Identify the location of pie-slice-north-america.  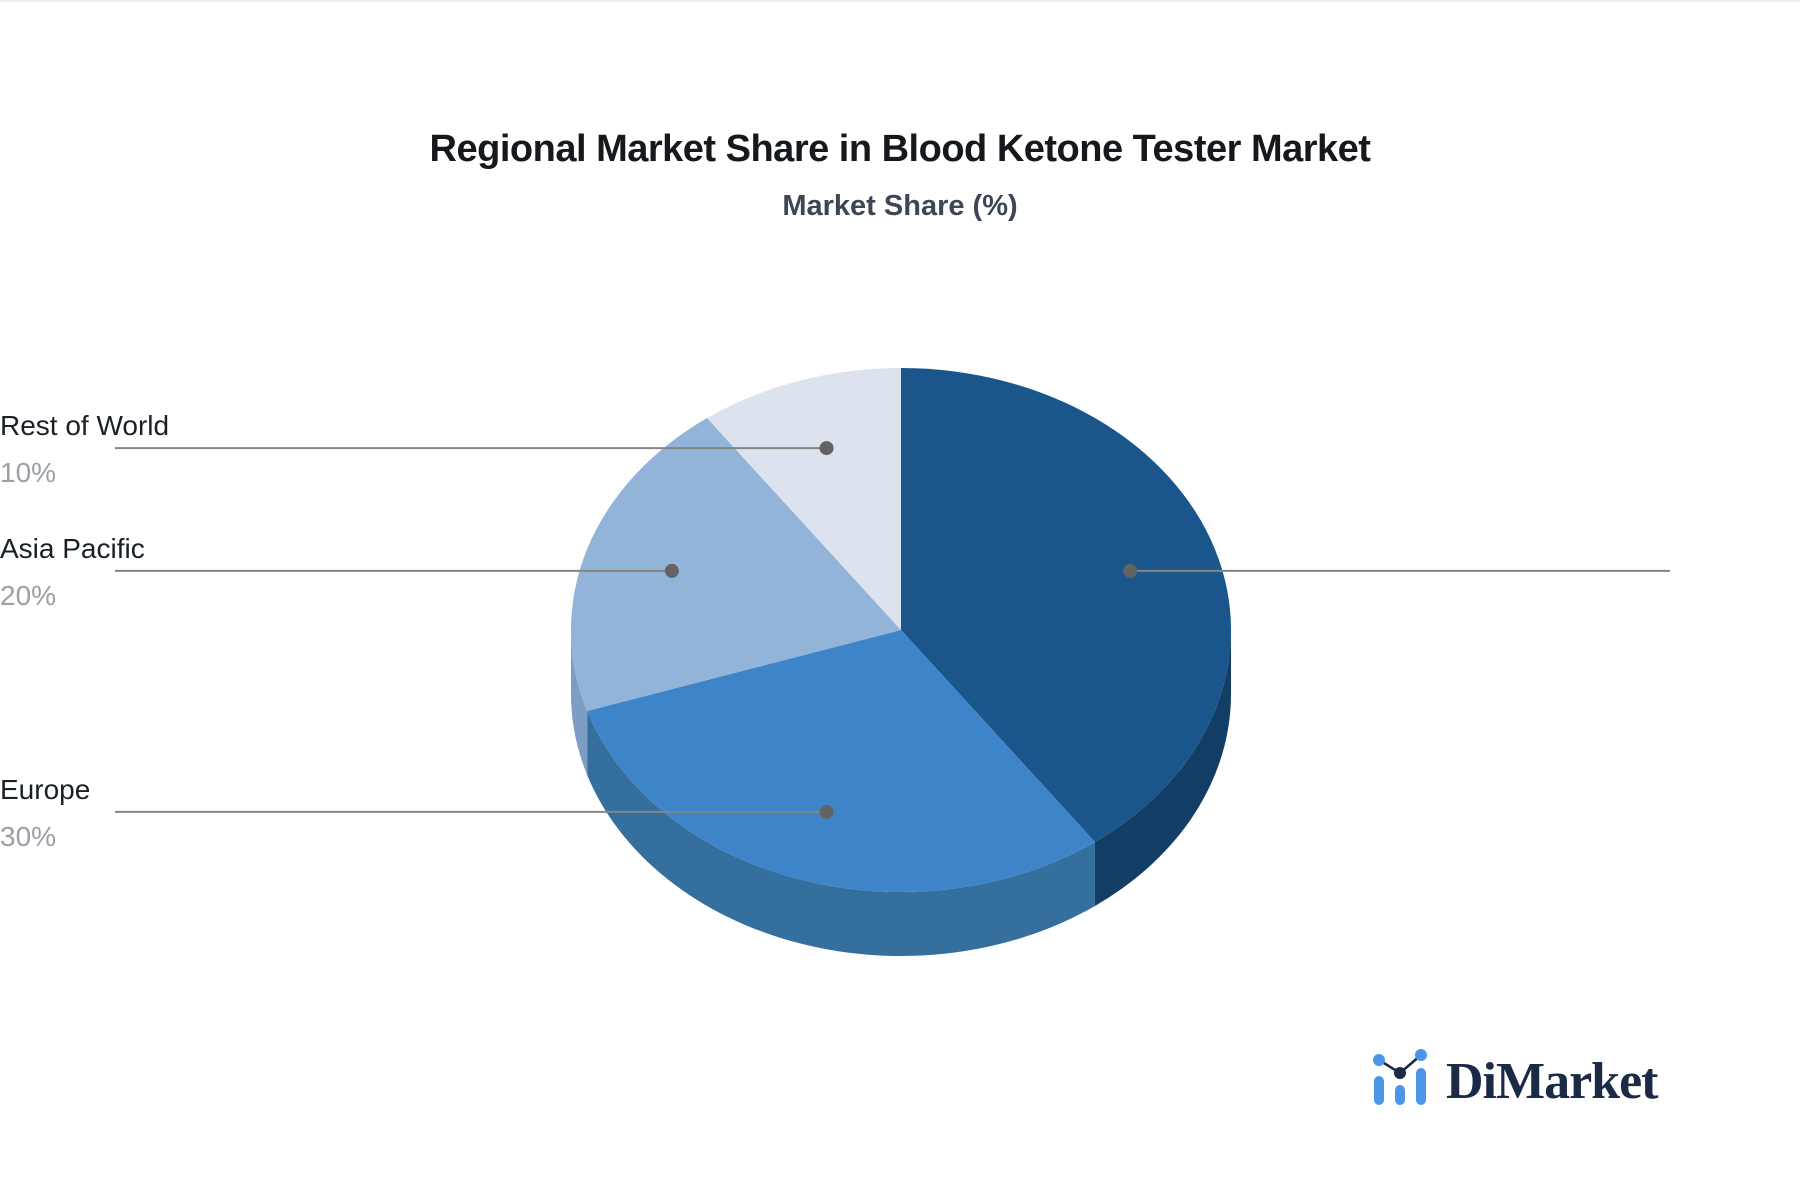
(1066, 605).